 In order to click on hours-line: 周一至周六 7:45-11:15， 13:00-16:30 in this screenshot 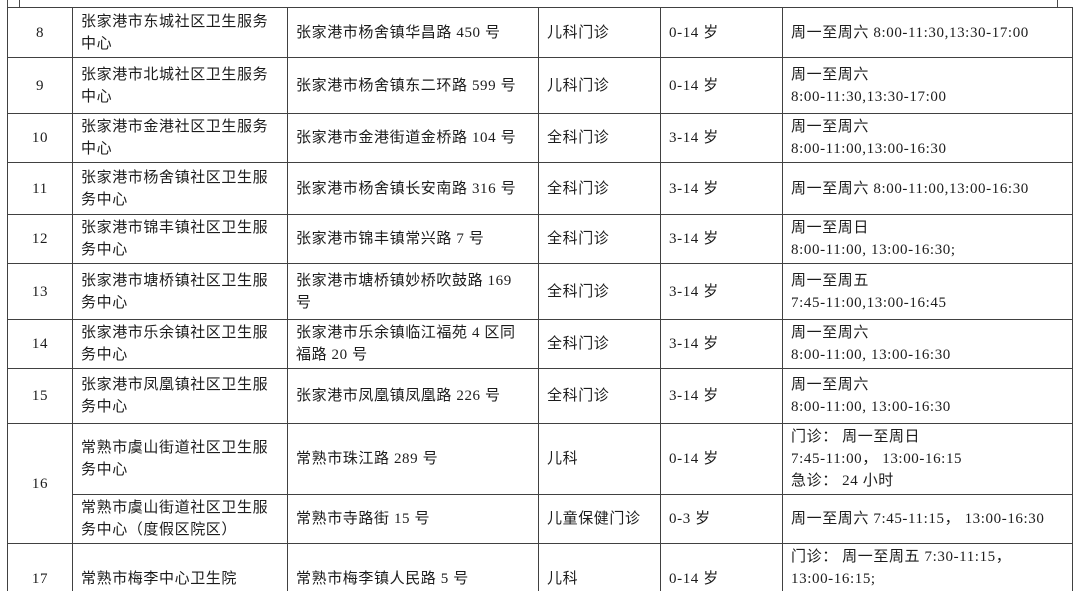, I will do `click(918, 519)`.